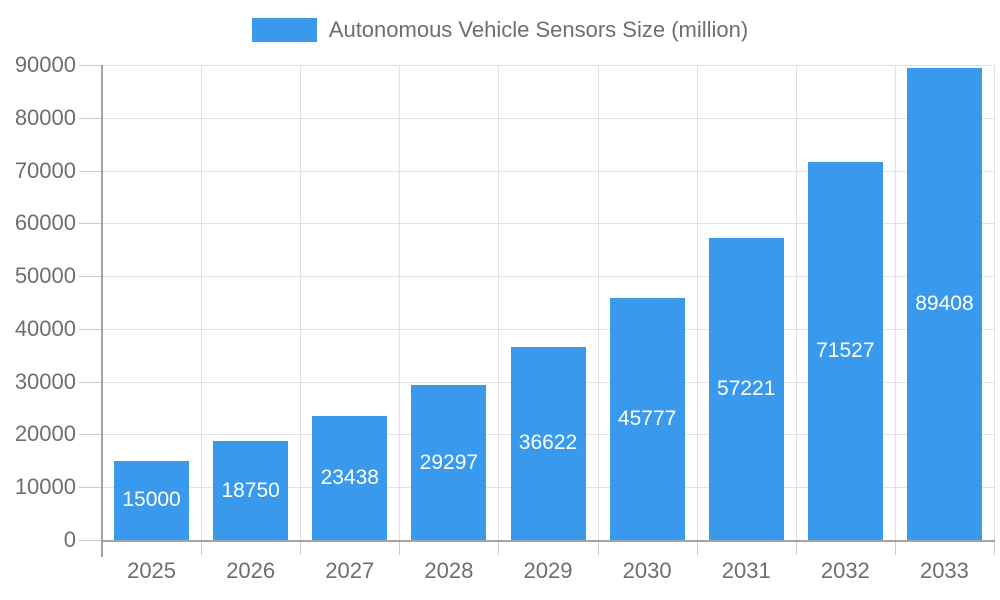 This screenshot has height=600, width=1000. I want to click on bar-value-label: 57221, so click(746, 388).